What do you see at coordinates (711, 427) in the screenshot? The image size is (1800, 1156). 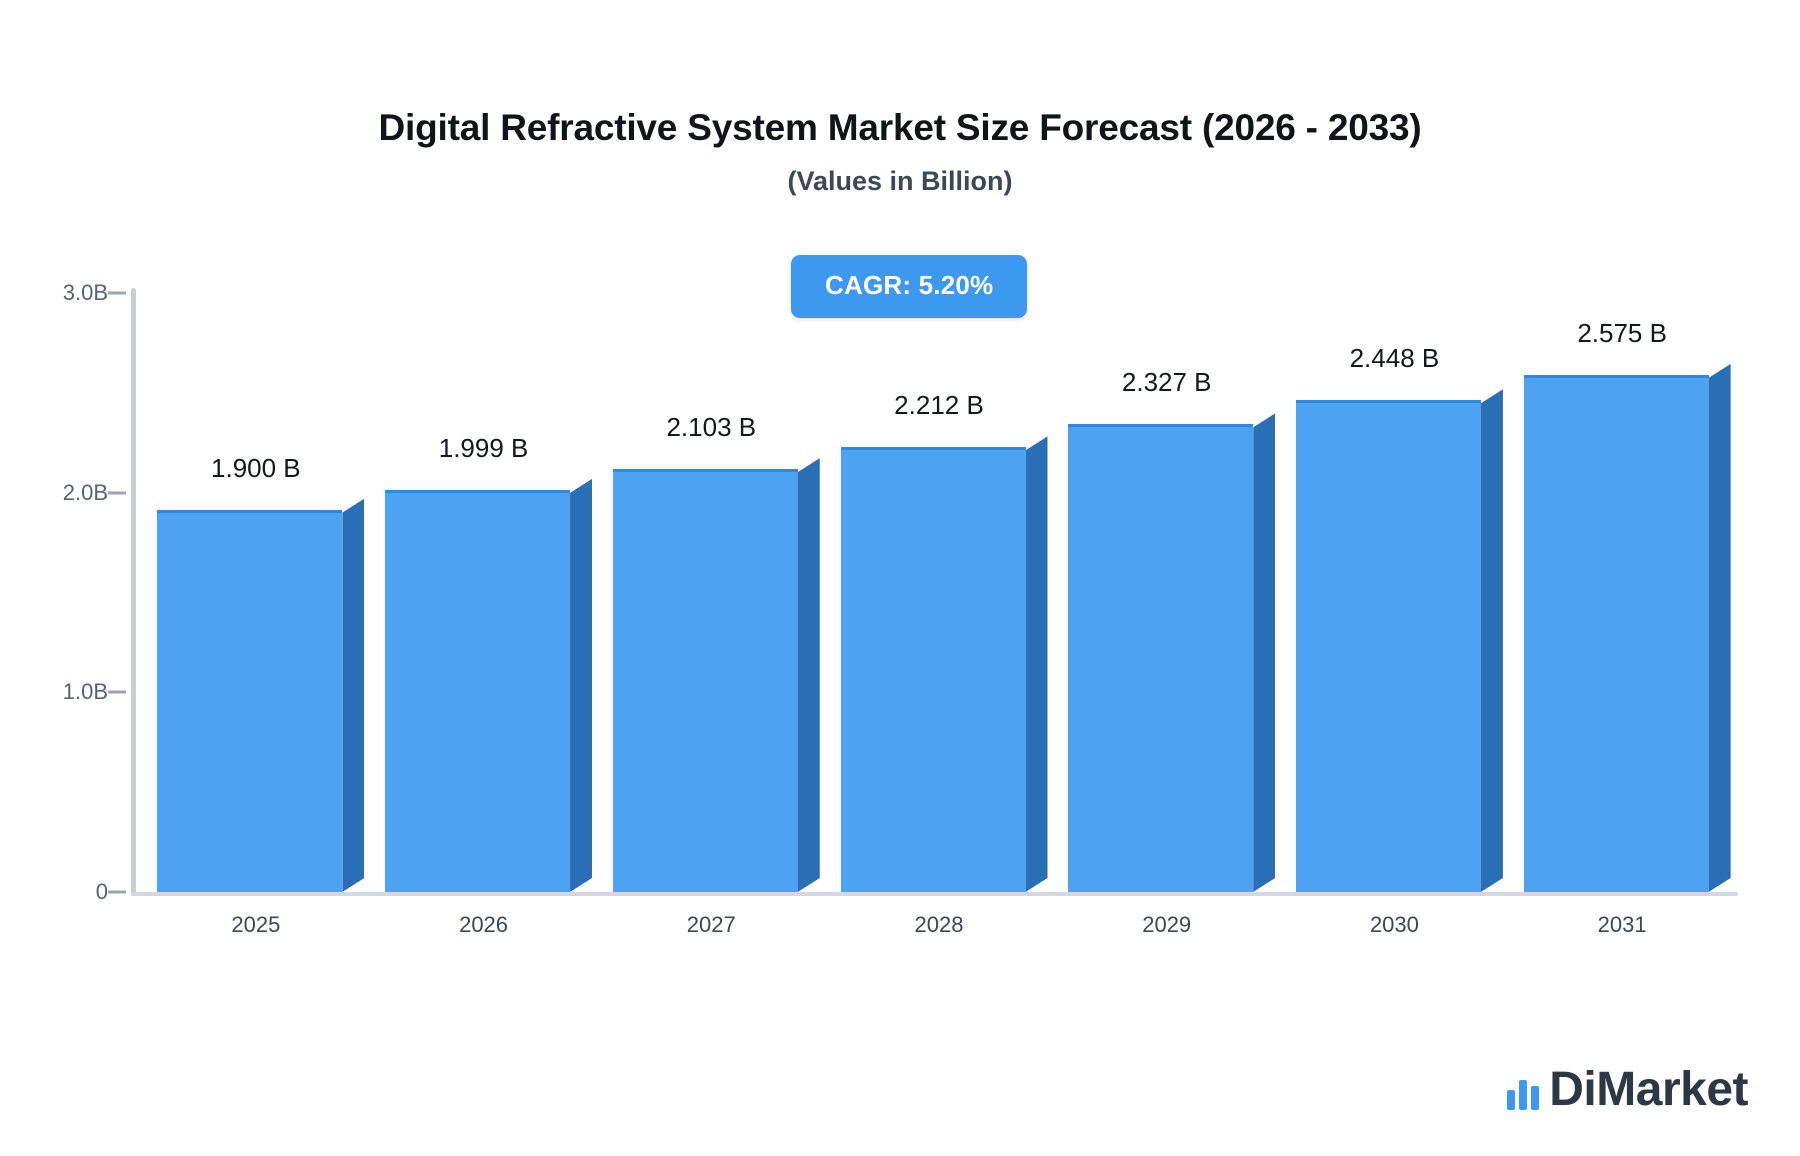 I see `bar-value-label: 2.103 B` at bounding box center [711, 427].